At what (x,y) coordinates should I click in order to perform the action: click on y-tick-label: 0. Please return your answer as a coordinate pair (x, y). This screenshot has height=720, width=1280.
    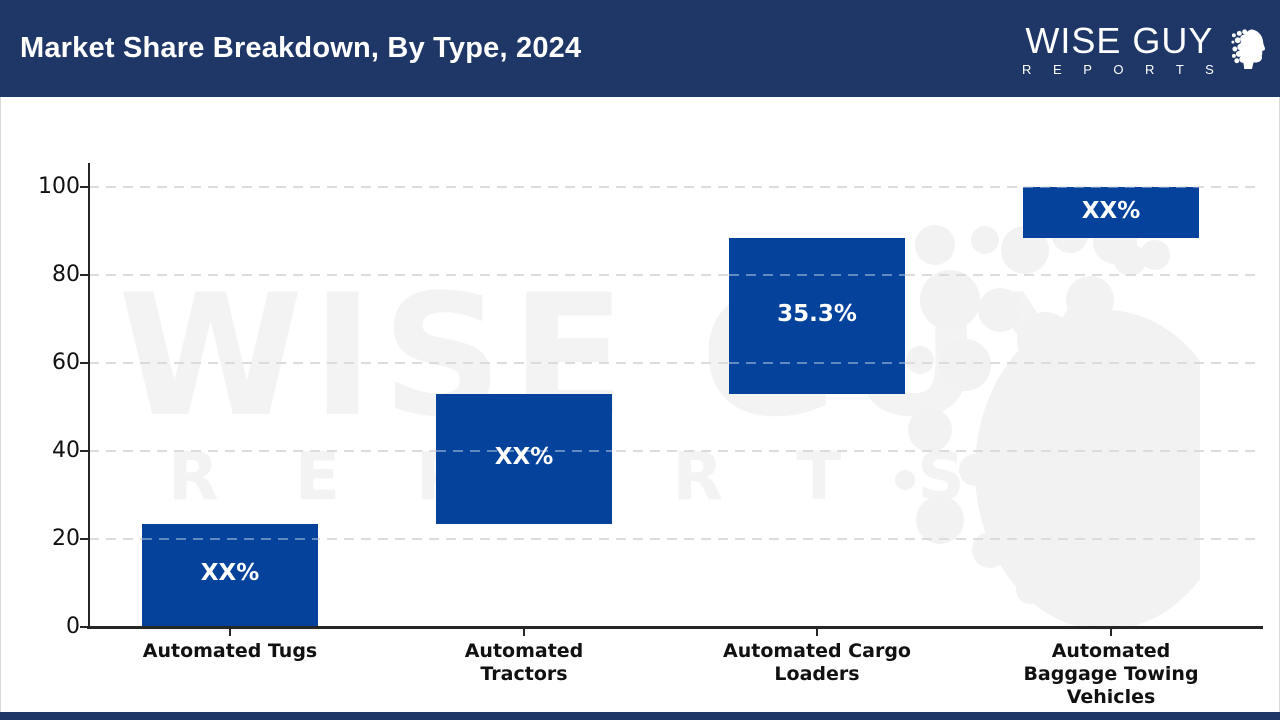
    Looking at the image, I should click on (73, 626).